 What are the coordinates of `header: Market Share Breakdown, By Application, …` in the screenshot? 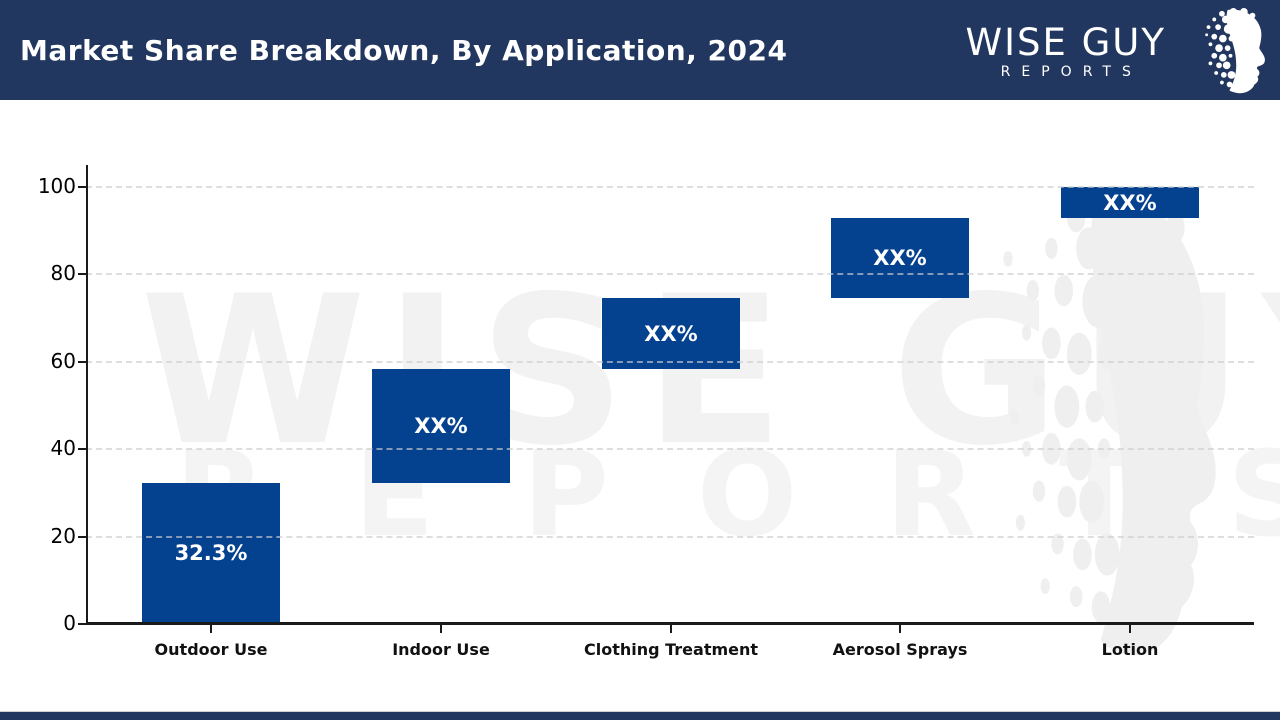 It's located at (640, 50).